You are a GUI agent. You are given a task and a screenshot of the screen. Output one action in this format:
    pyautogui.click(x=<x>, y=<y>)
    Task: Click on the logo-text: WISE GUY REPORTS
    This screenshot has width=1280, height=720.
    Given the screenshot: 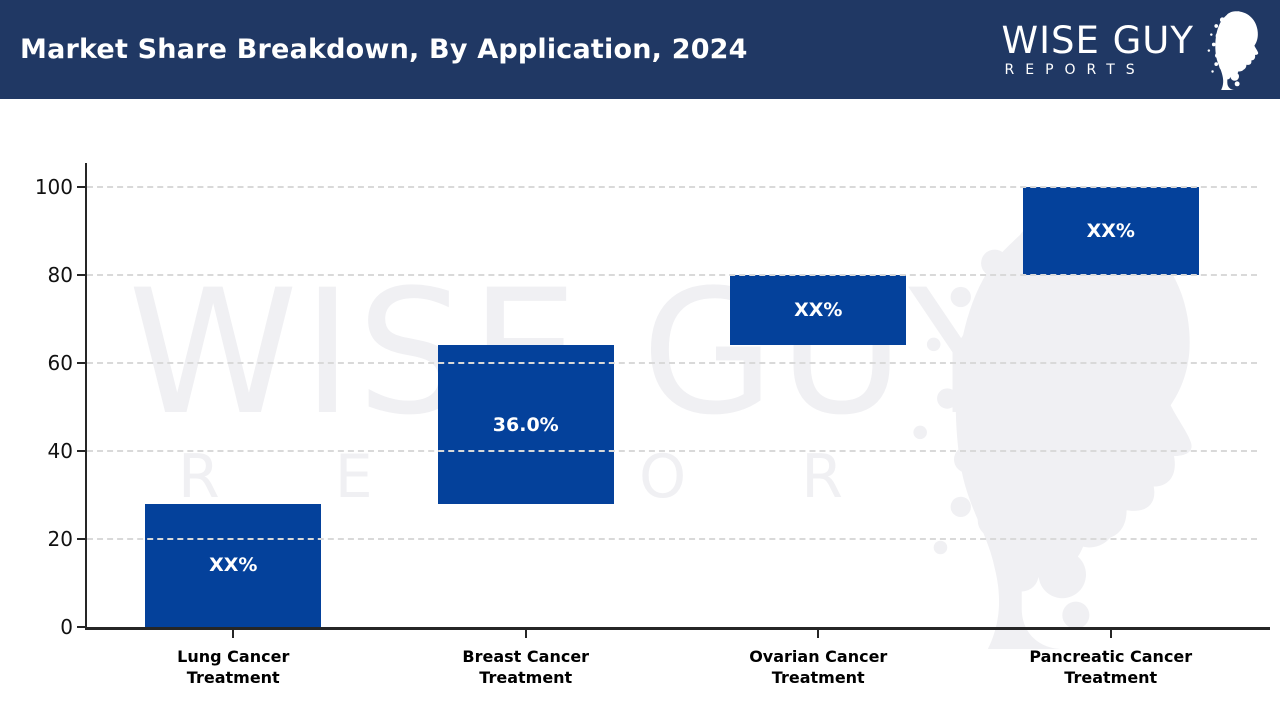 What is the action you would take?
    pyautogui.click(x=1098, y=49)
    